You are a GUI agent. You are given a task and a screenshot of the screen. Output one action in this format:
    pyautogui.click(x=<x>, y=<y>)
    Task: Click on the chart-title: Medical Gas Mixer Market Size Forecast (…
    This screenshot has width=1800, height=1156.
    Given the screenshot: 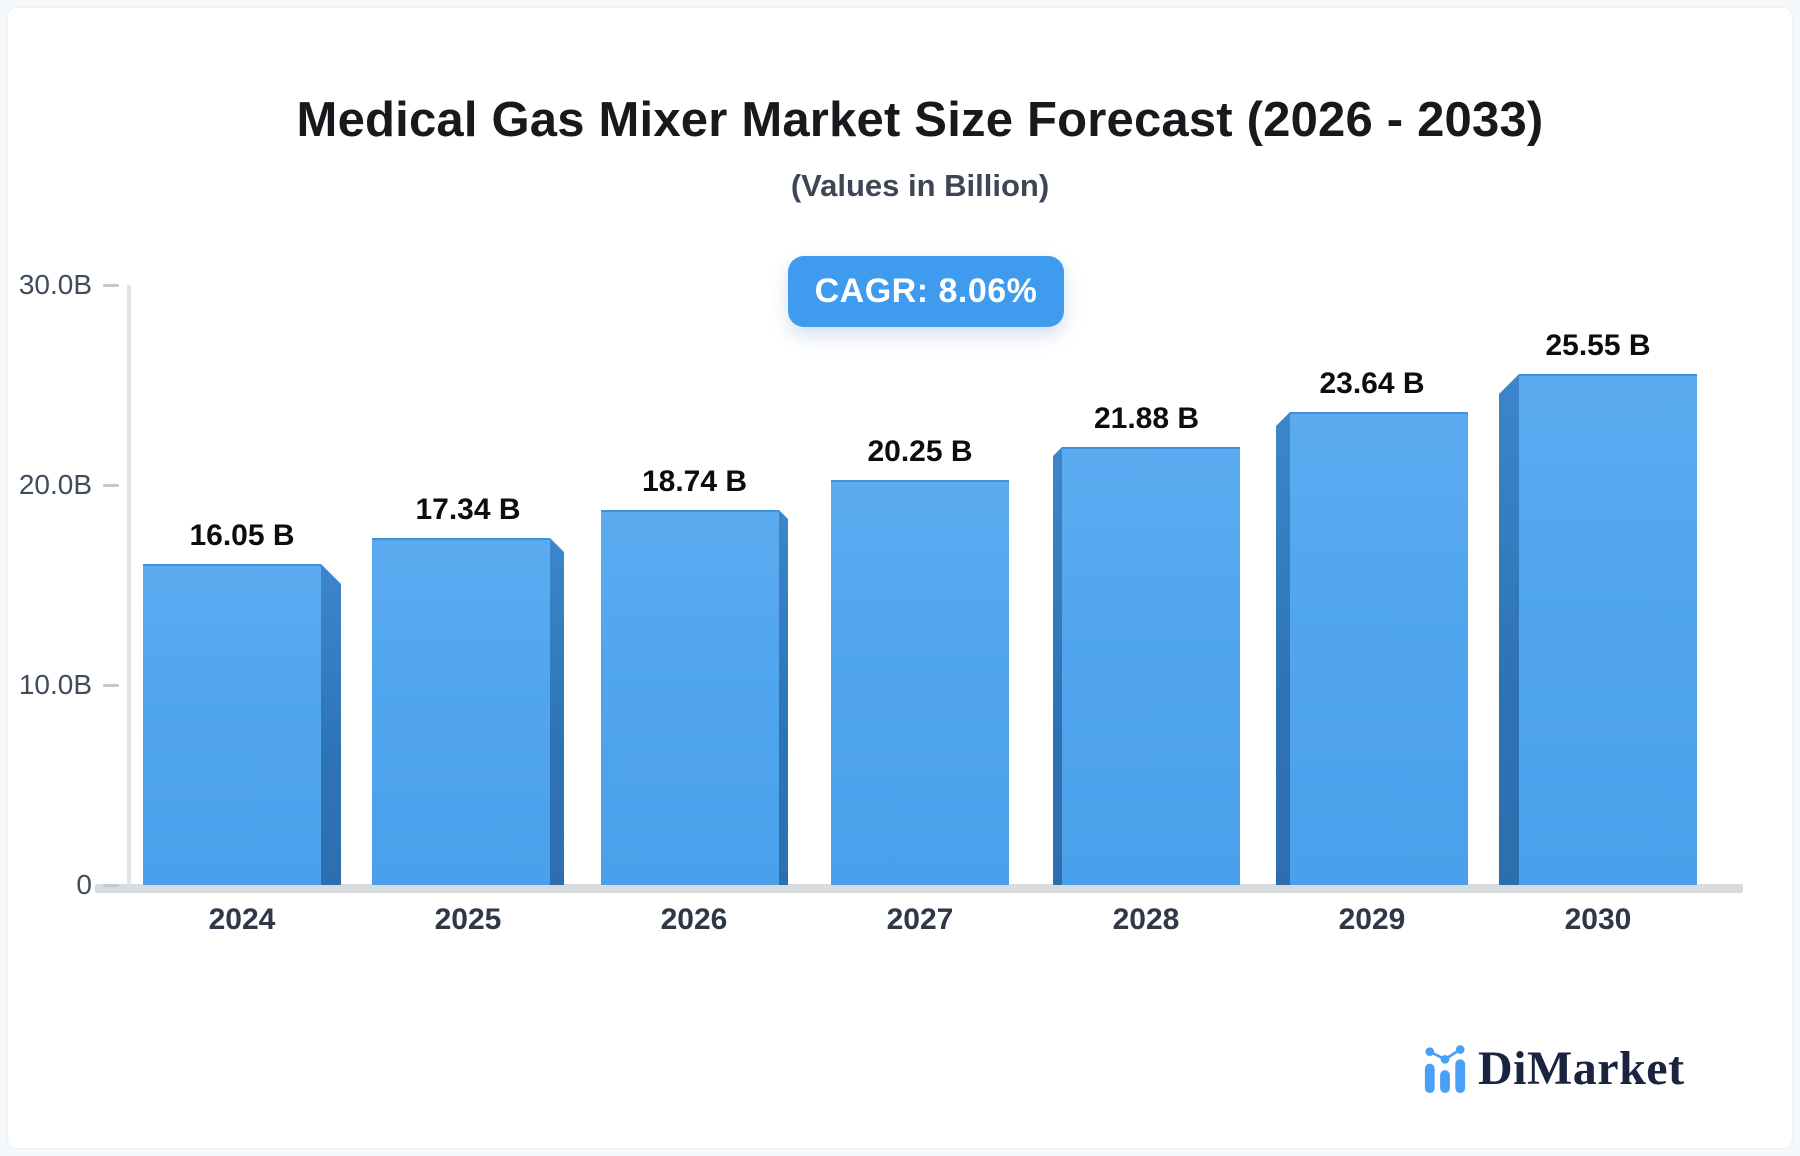 What is the action you would take?
    pyautogui.click(x=920, y=120)
    